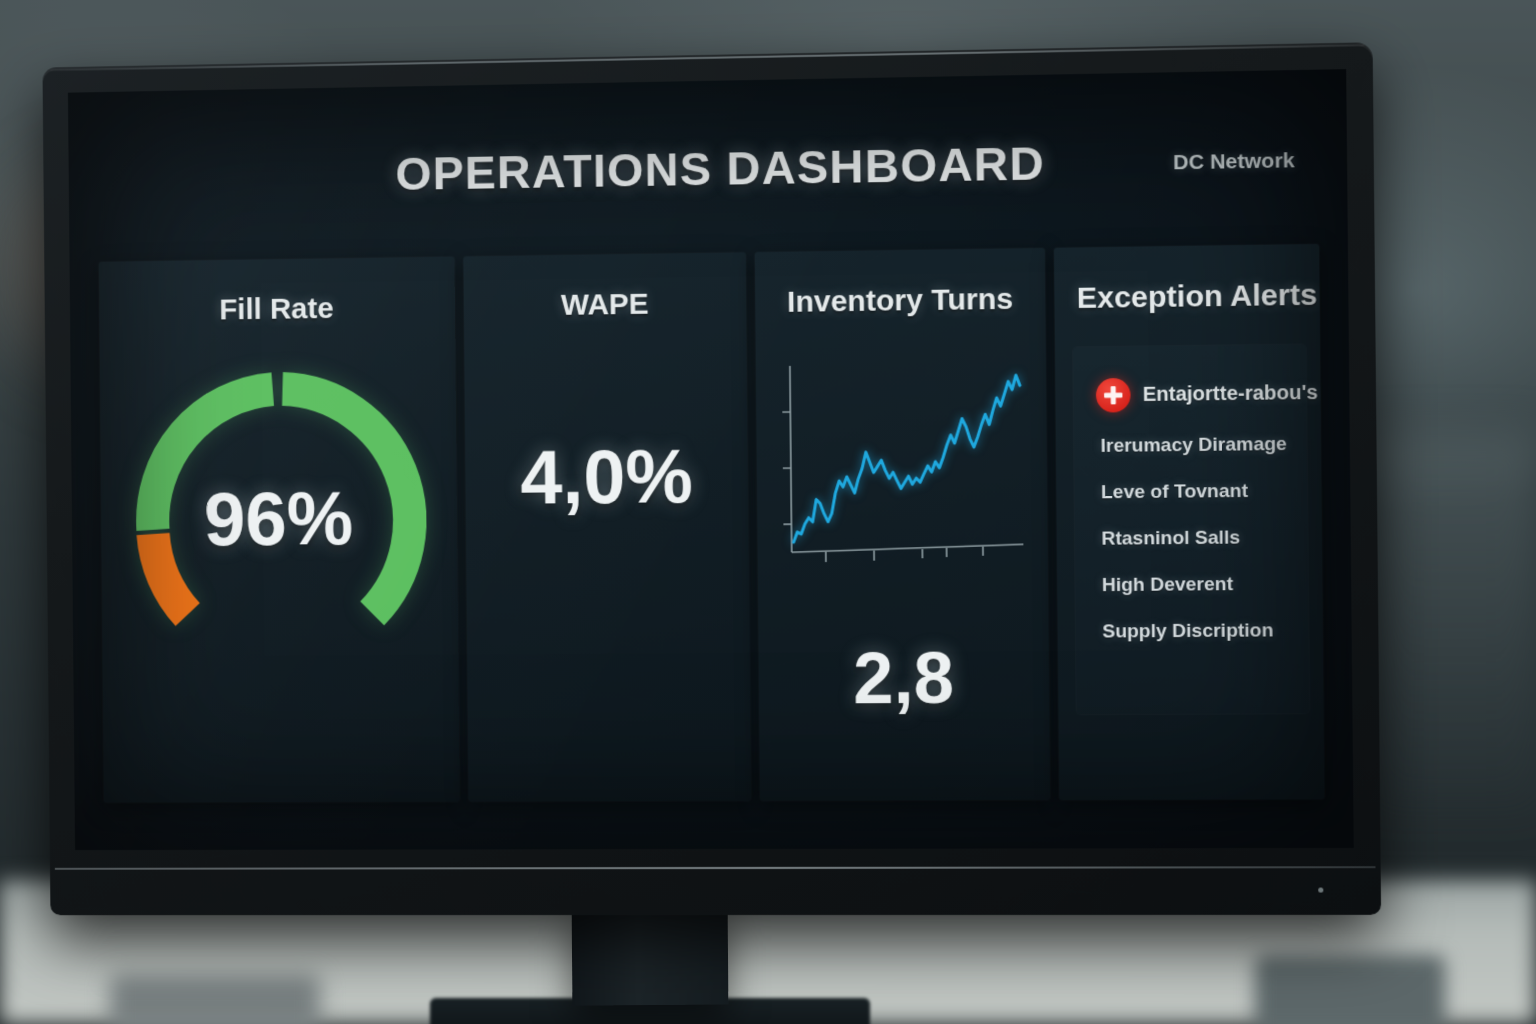 The width and height of the screenshot is (1536, 1024). Describe the element at coordinates (720, 168) in the screenshot. I see `page-title: OPERATIONS DASHBOARD` at that location.